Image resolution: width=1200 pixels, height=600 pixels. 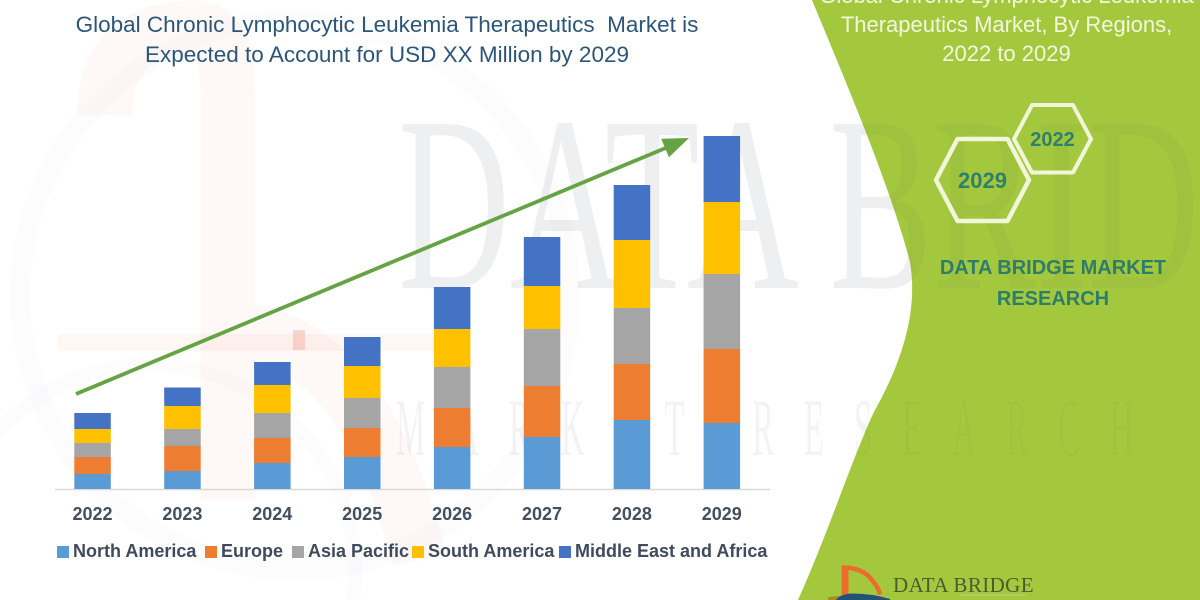 I want to click on svg-text: DATA BRIDGE, so click(x=963, y=585).